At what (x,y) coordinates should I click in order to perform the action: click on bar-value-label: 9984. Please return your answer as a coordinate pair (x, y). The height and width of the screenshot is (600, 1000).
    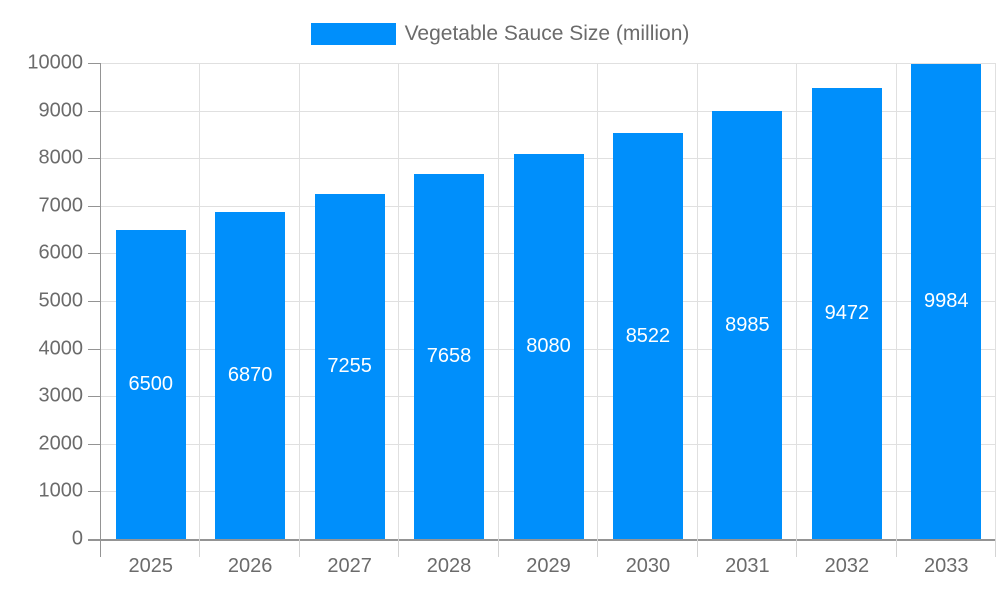
    Looking at the image, I should click on (946, 300).